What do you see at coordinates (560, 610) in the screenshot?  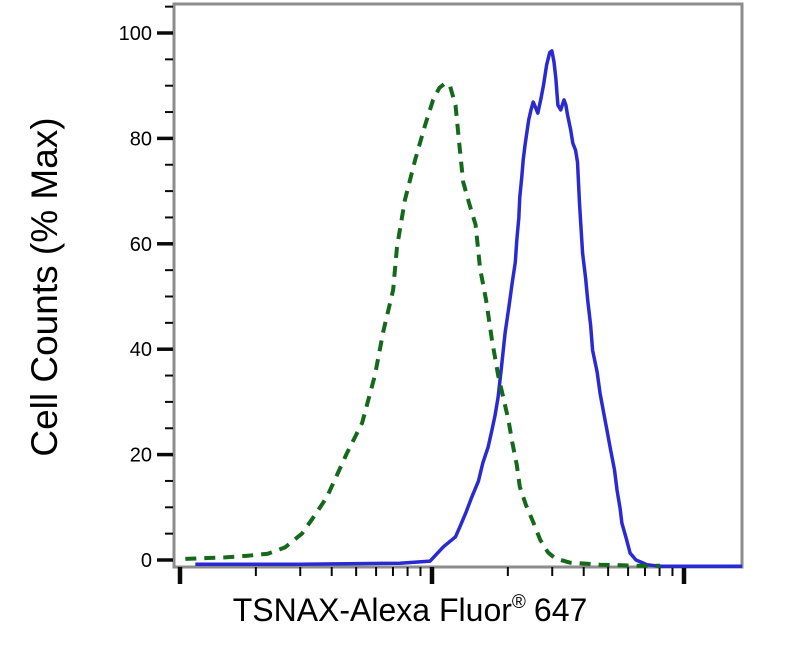 I see `x-axis-title-number: 647` at bounding box center [560, 610].